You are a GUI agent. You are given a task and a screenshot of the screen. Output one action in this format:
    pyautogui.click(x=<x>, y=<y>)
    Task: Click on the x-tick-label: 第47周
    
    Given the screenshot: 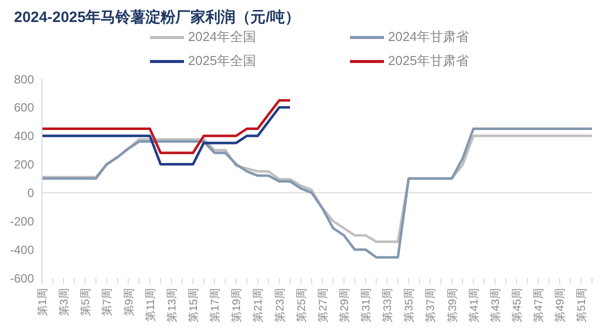 What is the action you would take?
    pyautogui.click(x=539, y=305)
    